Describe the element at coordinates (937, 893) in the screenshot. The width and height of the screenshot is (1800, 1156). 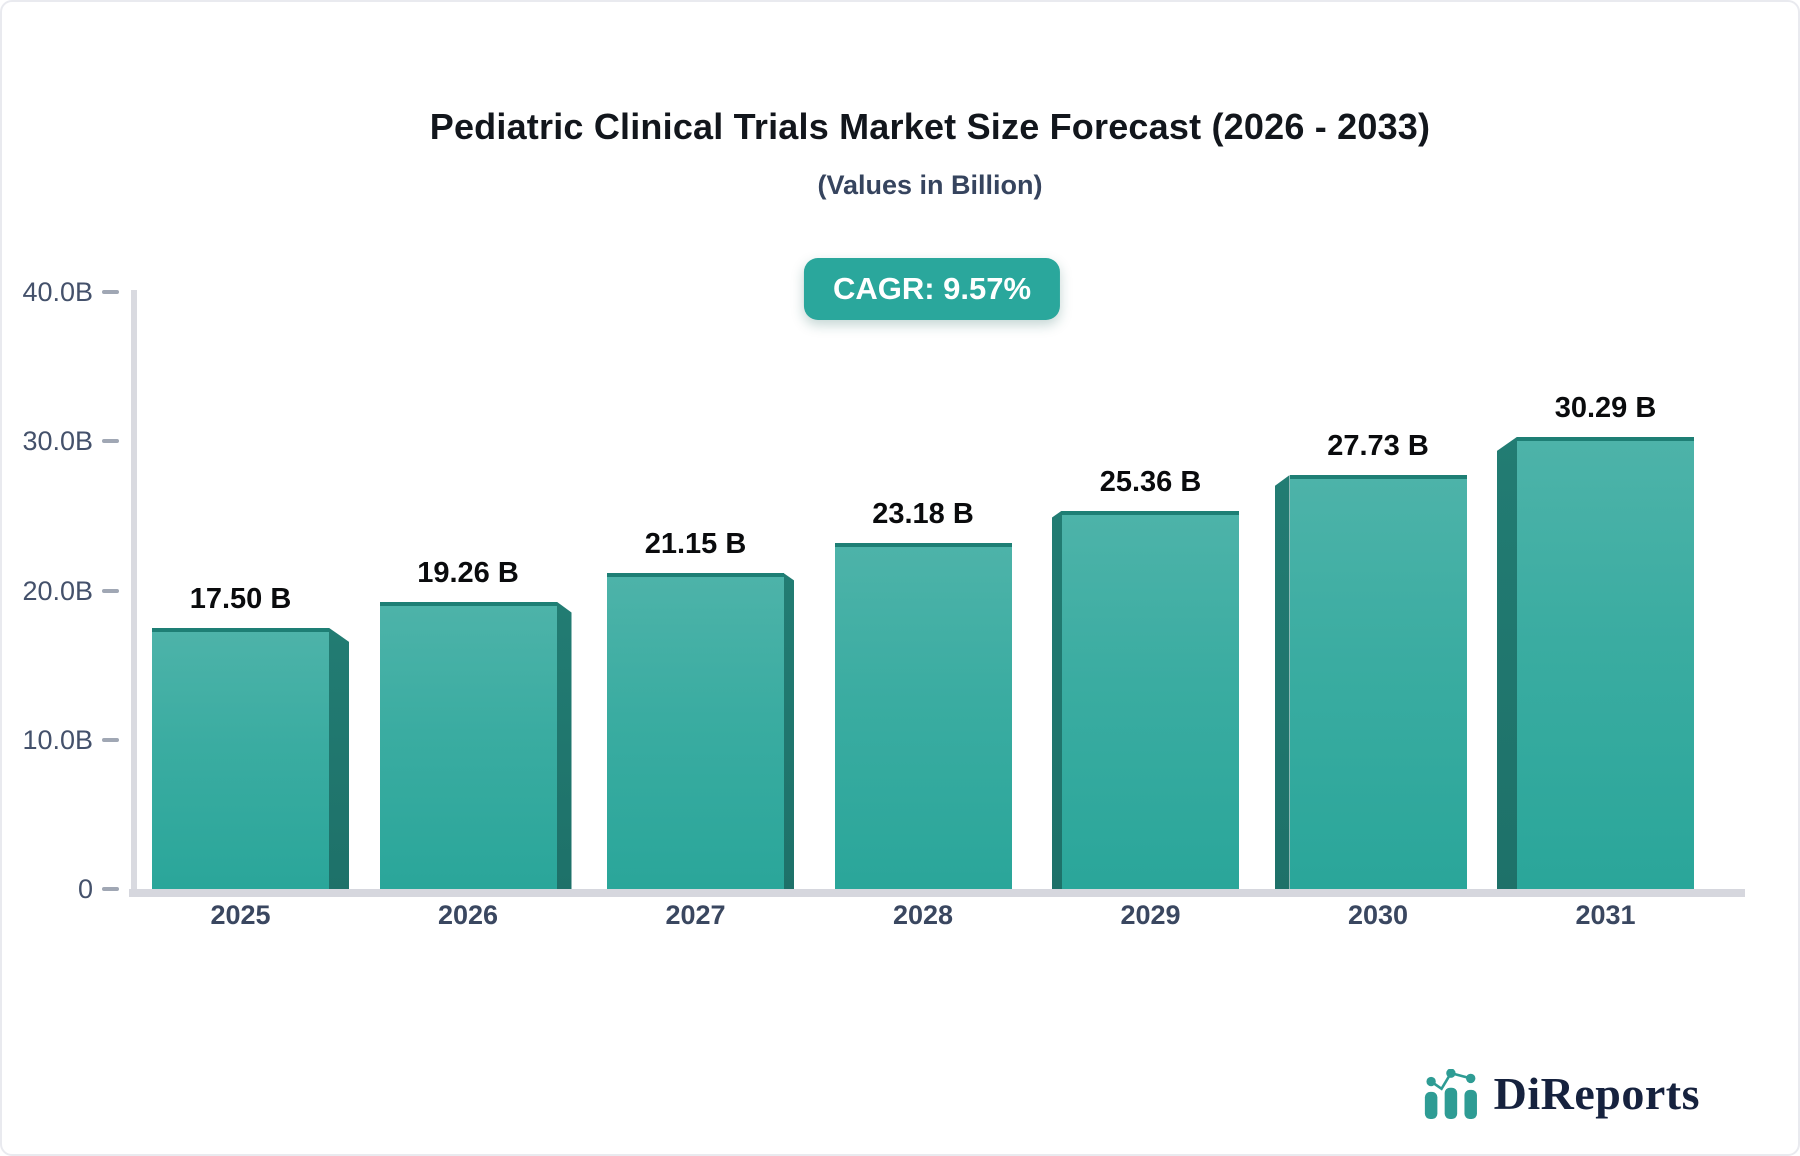
I see `x-axis-line` at that location.